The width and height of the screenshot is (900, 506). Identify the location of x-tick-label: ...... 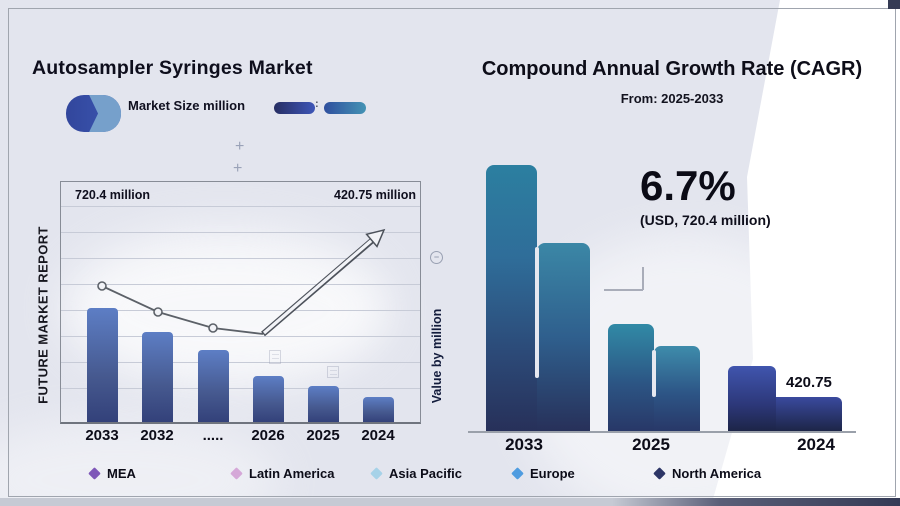
(213, 435).